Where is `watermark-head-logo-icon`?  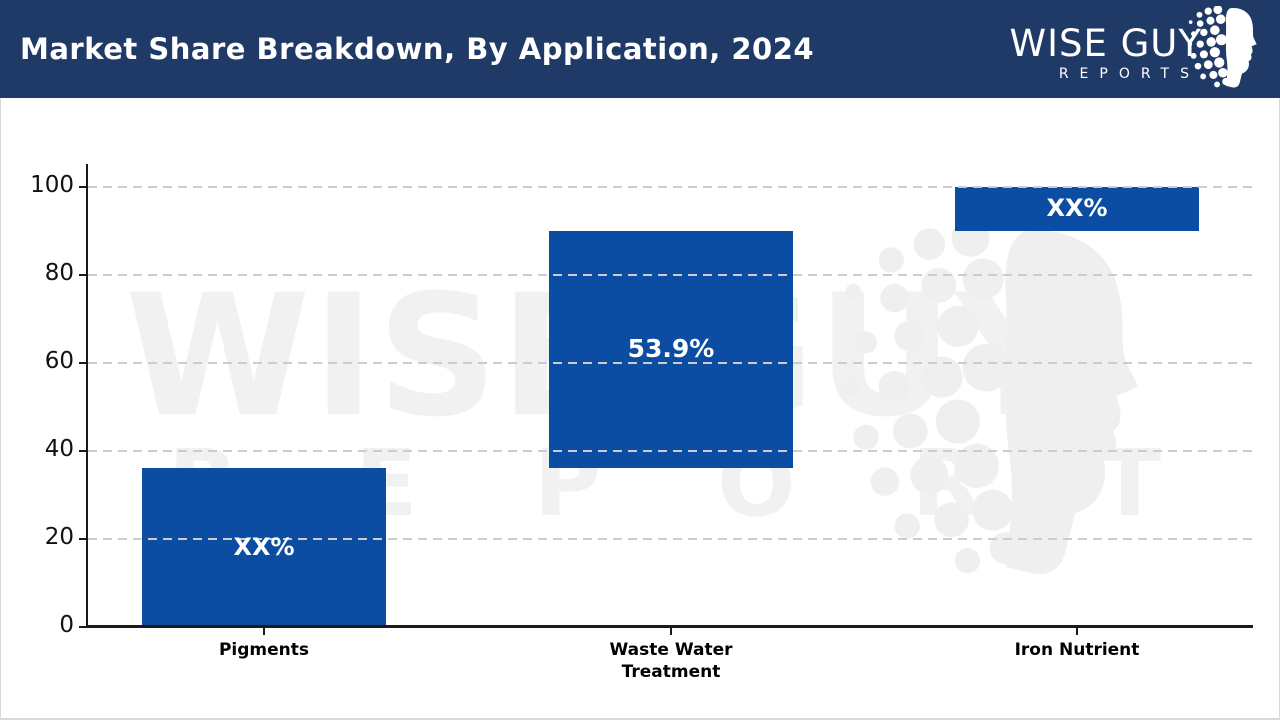
watermark-head-logo-icon is located at coordinates (989, 398).